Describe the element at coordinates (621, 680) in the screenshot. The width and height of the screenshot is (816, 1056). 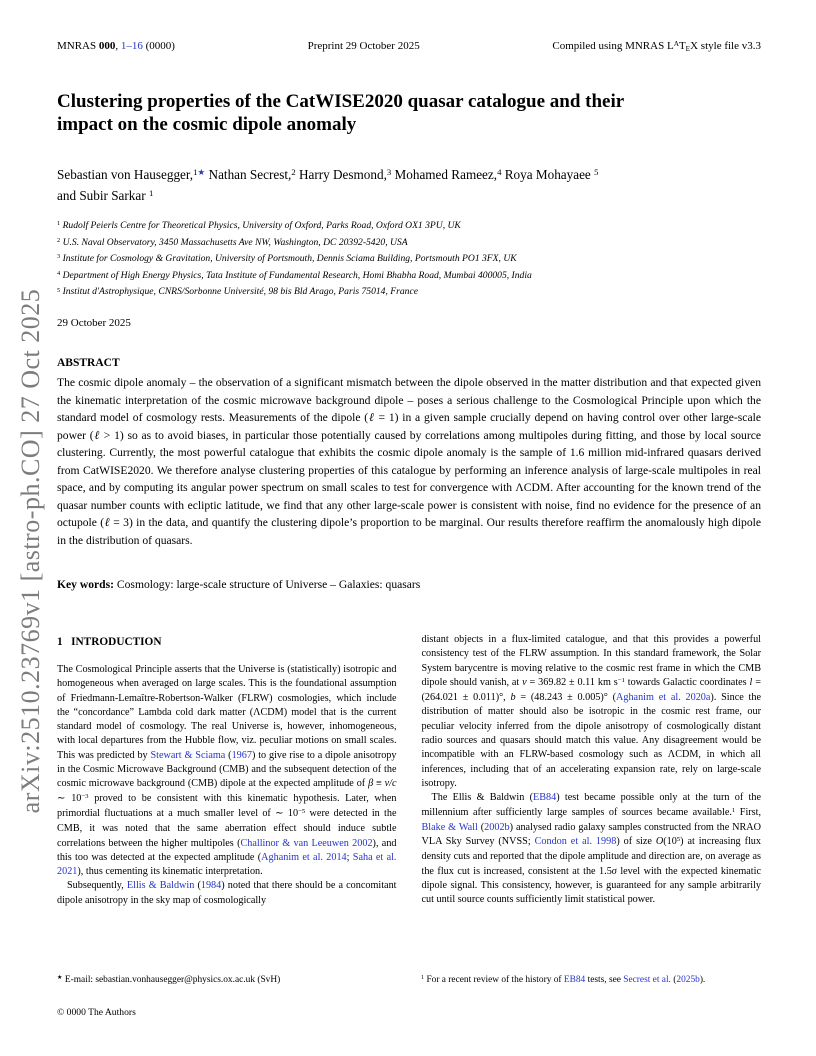
I see `text-segment: −1` at that location.